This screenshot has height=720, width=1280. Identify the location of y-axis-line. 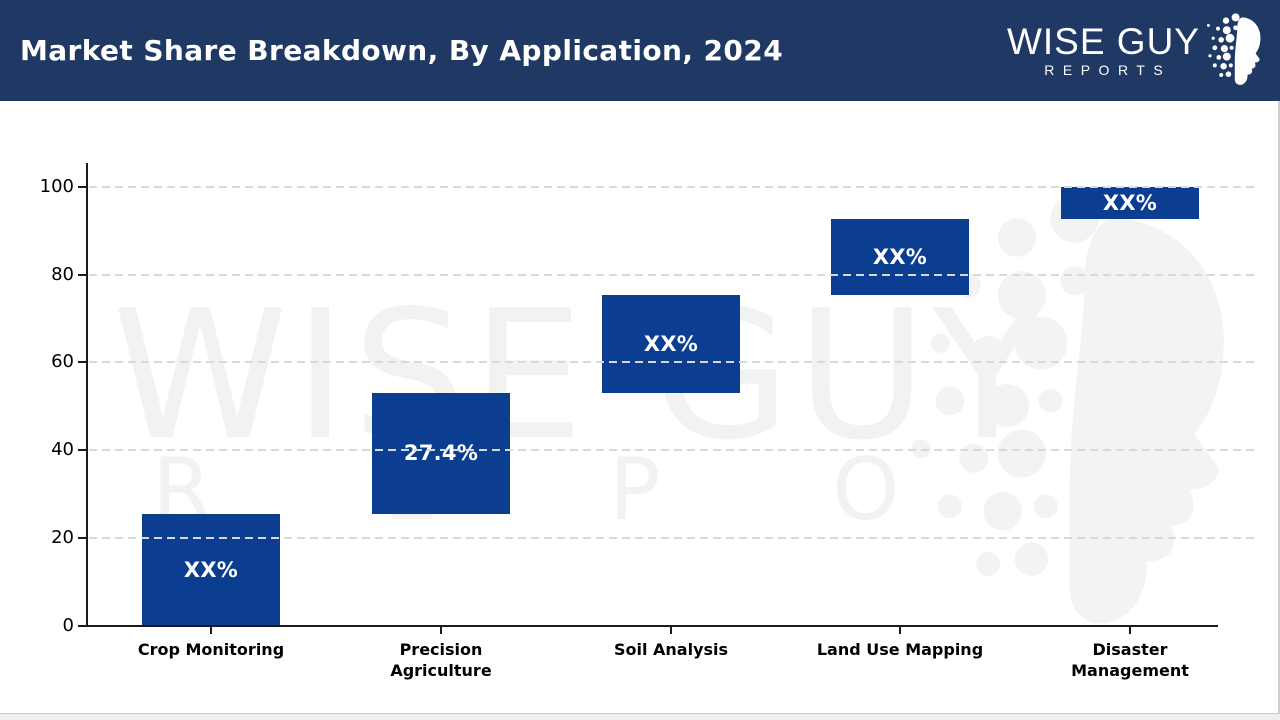
(87, 395).